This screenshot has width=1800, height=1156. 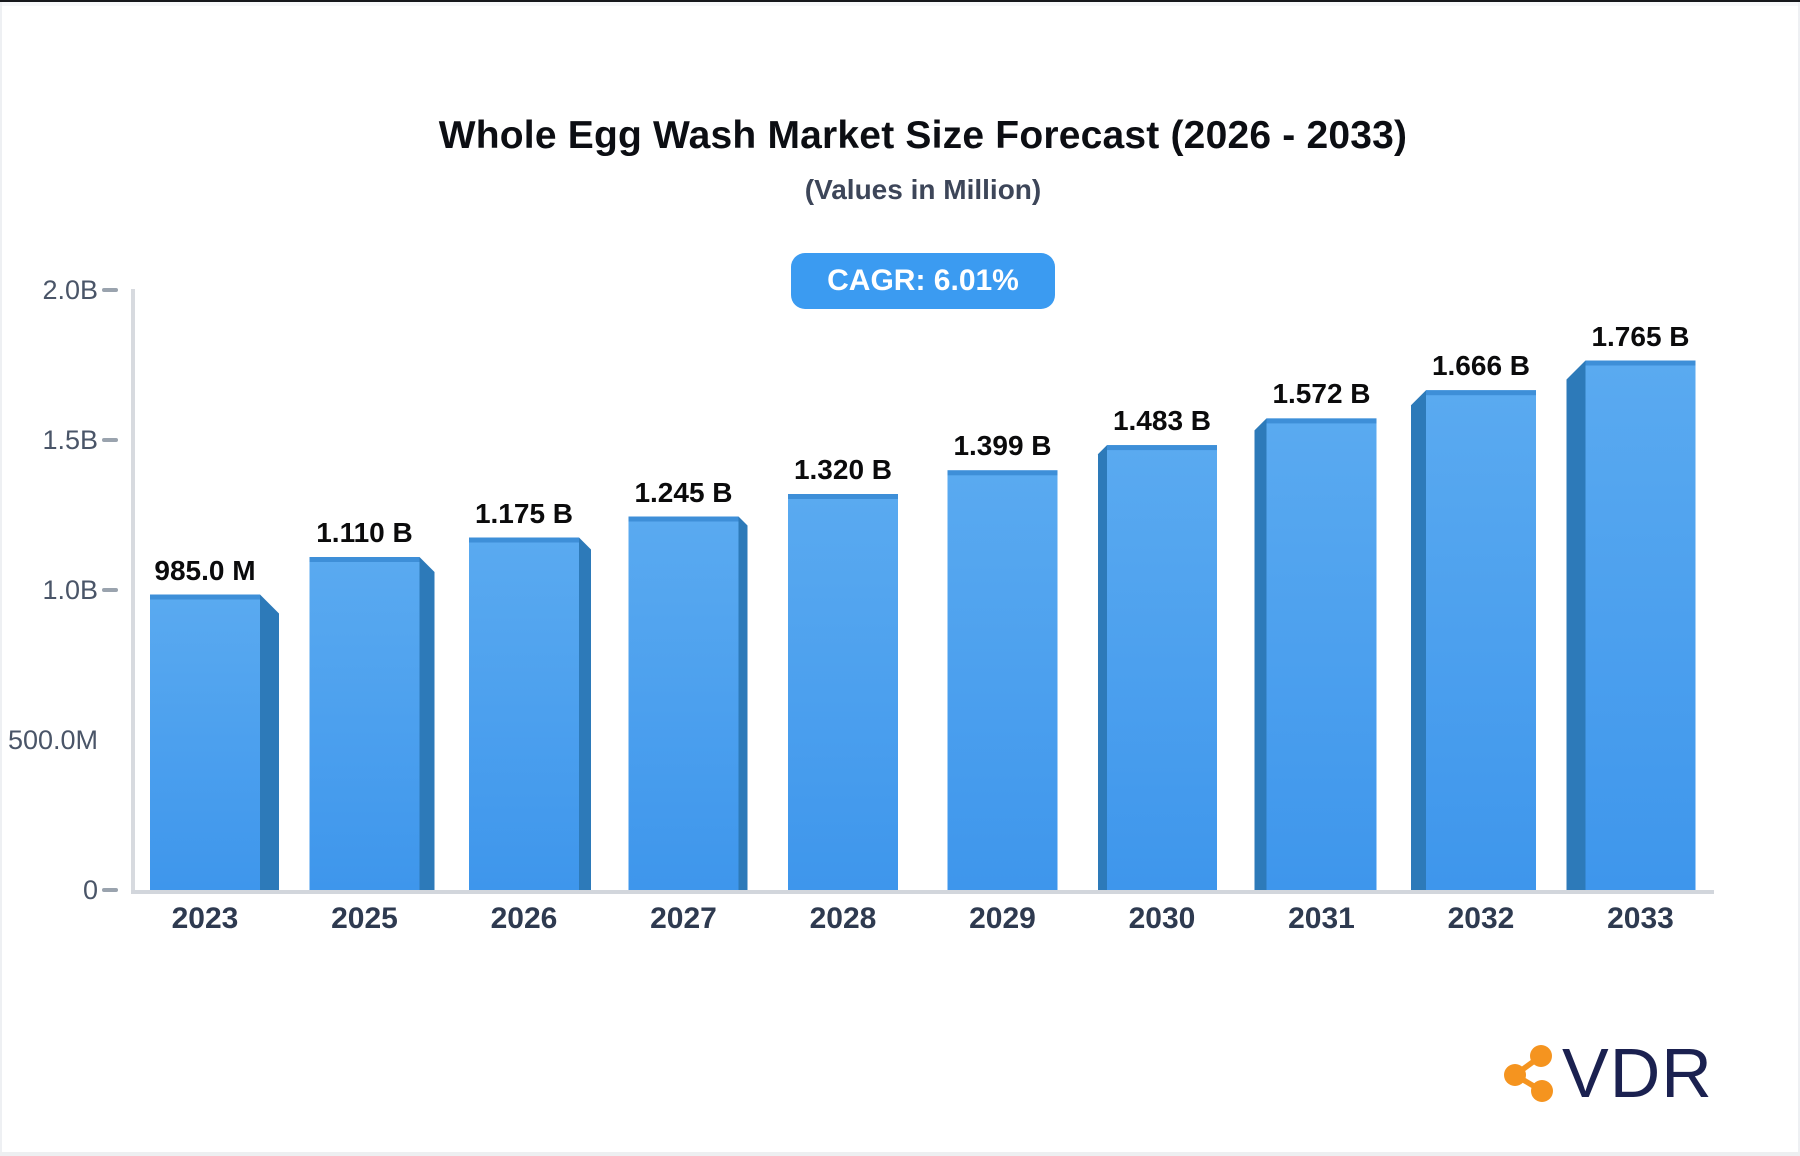 I want to click on share-network-icon, so click(x=1528, y=1073).